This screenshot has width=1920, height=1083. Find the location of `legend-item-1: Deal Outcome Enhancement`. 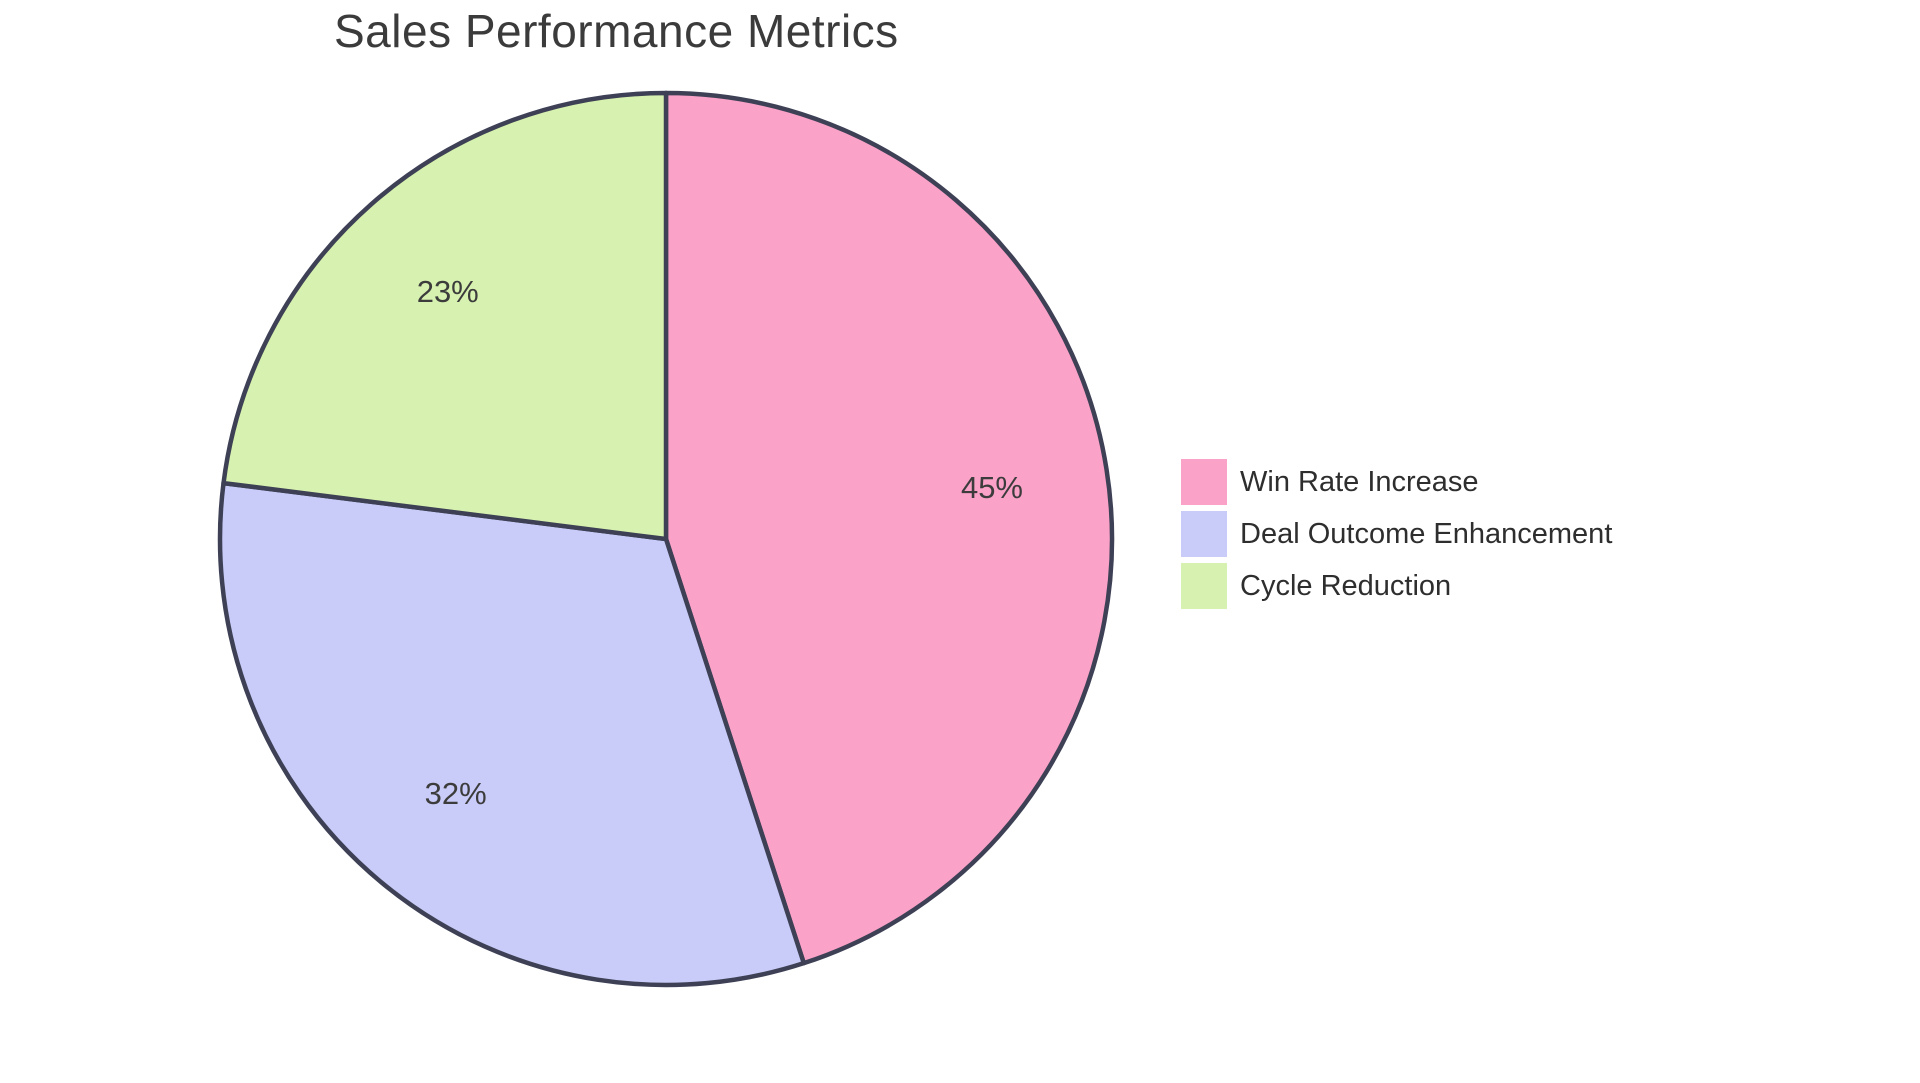

legend-item-1: Deal Outcome Enhancement is located at coordinates (1396, 534).